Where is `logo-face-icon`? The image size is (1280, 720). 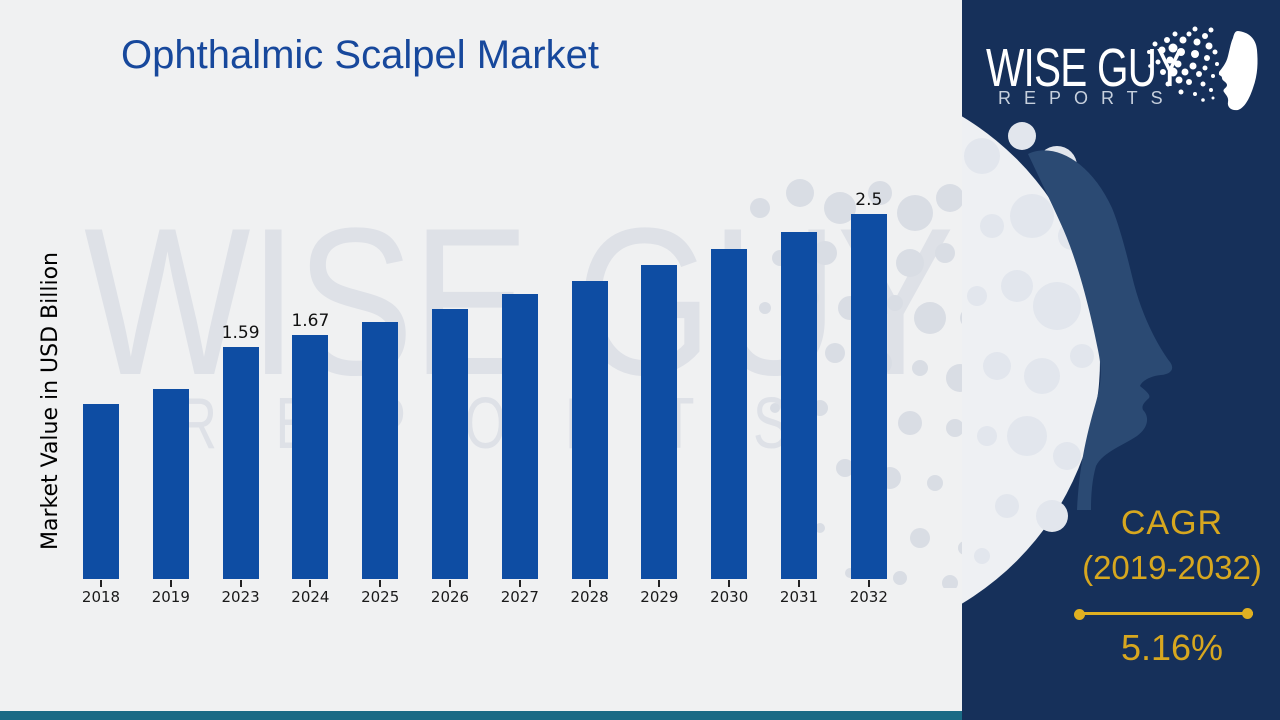 logo-face-icon is located at coordinates (1202, 68).